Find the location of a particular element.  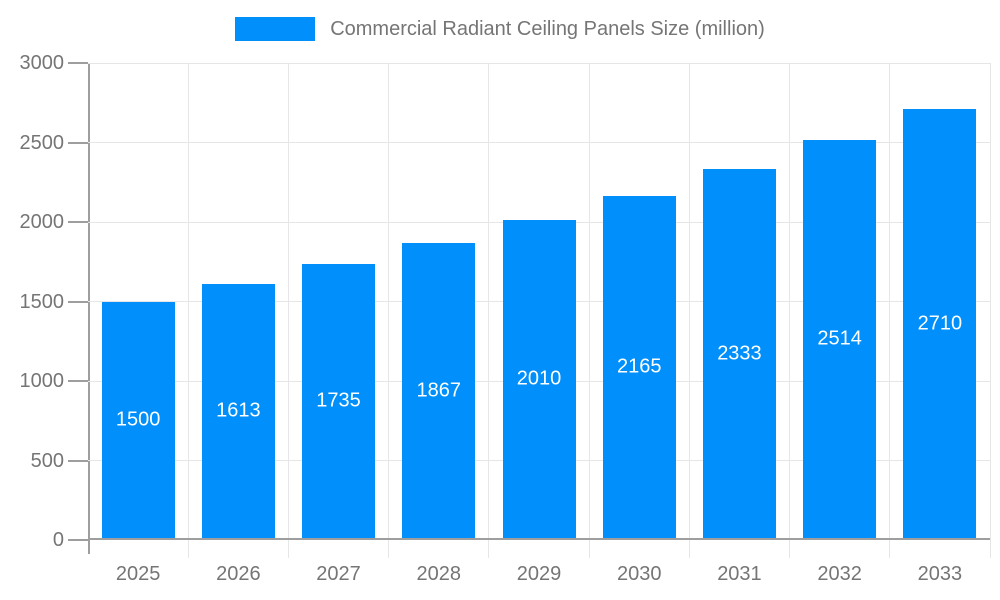

x-tick-label: 2026 is located at coordinates (238, 574).